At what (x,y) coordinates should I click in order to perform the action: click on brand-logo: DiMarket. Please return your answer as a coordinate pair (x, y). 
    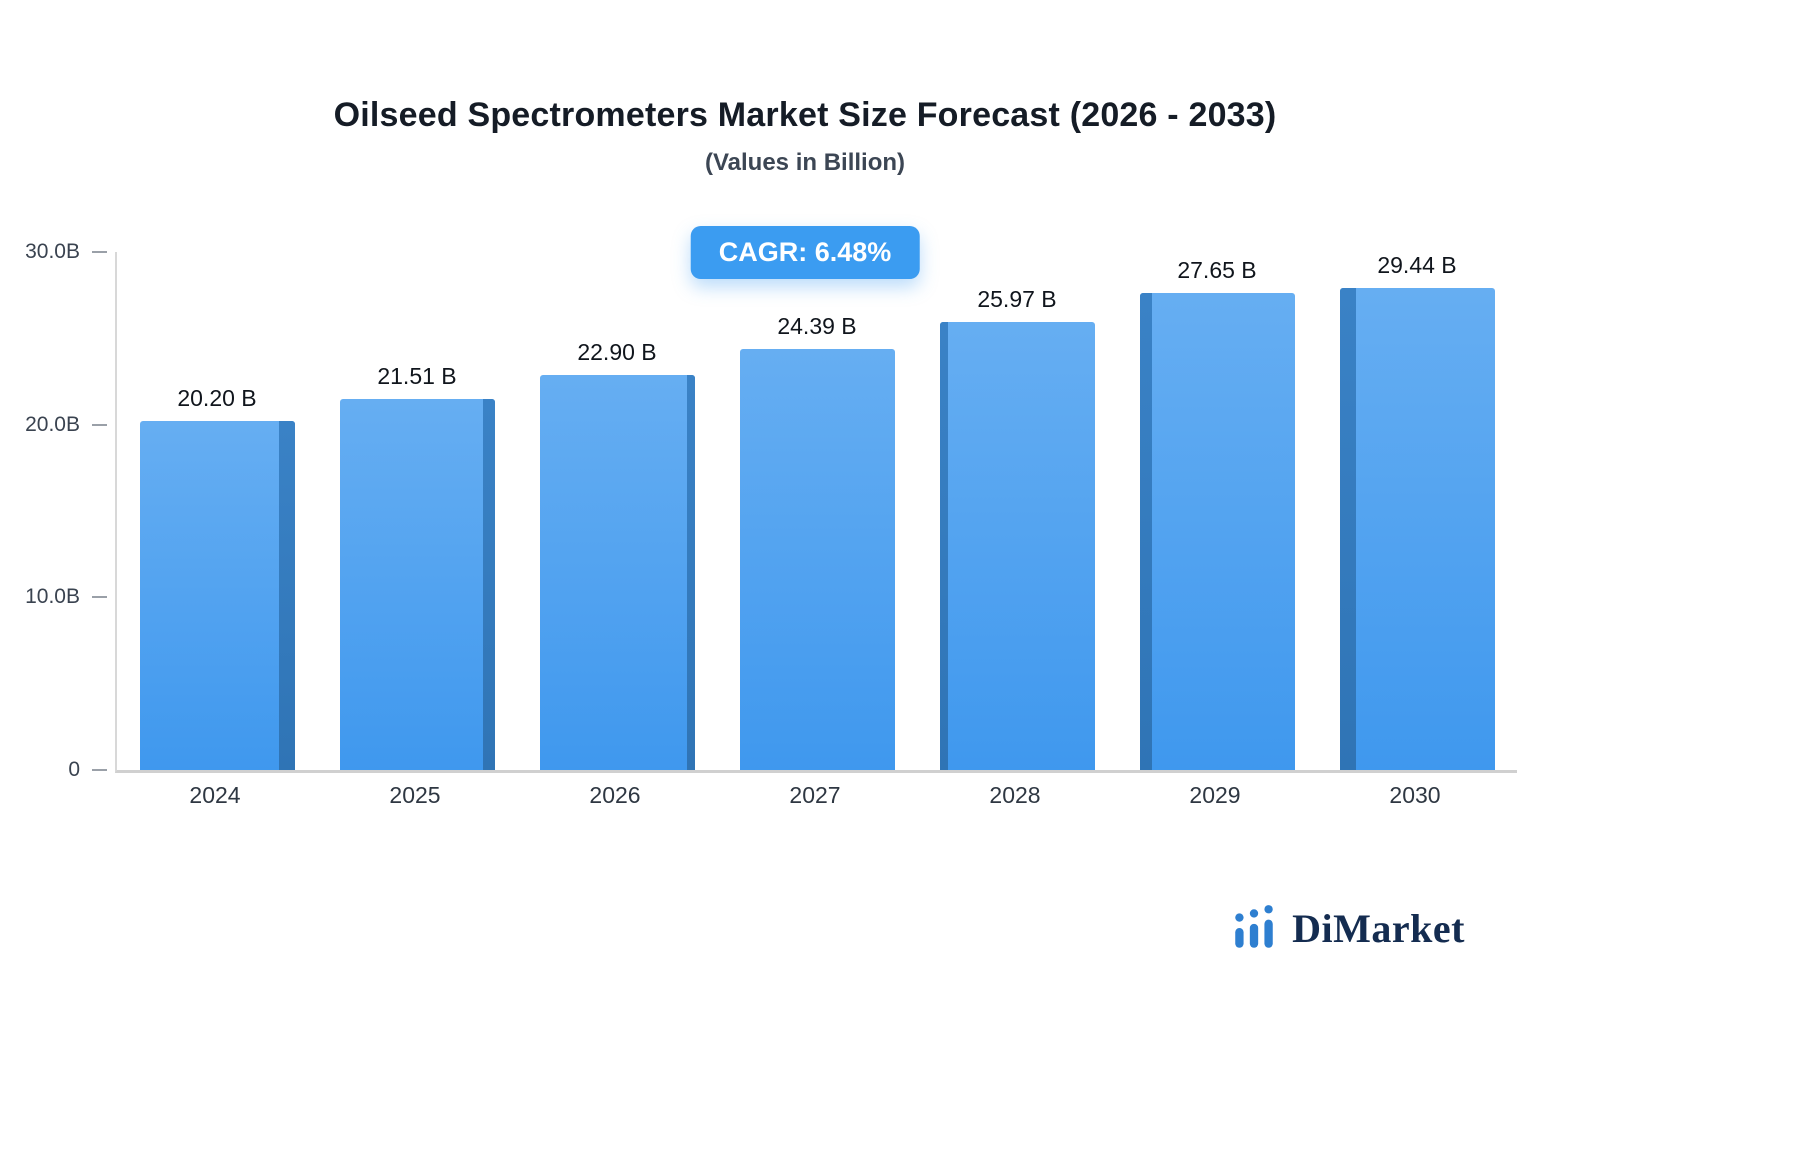
    Looking at the image, I should click on (1347, 928).